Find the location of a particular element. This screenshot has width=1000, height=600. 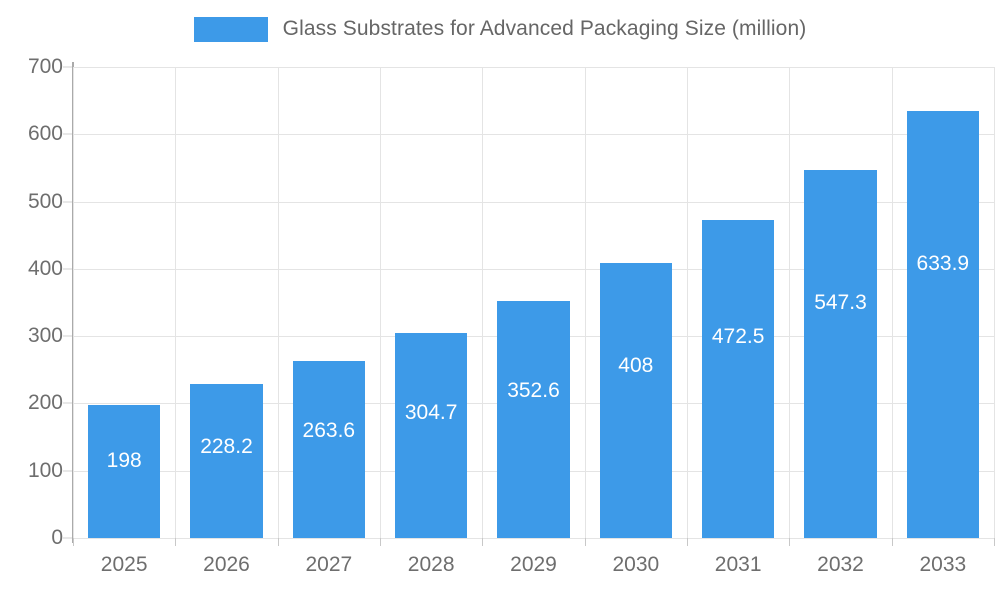

y-axis-ticks: 0 100 200 300 400 500 600 700 is located at coordinates (36, 302).